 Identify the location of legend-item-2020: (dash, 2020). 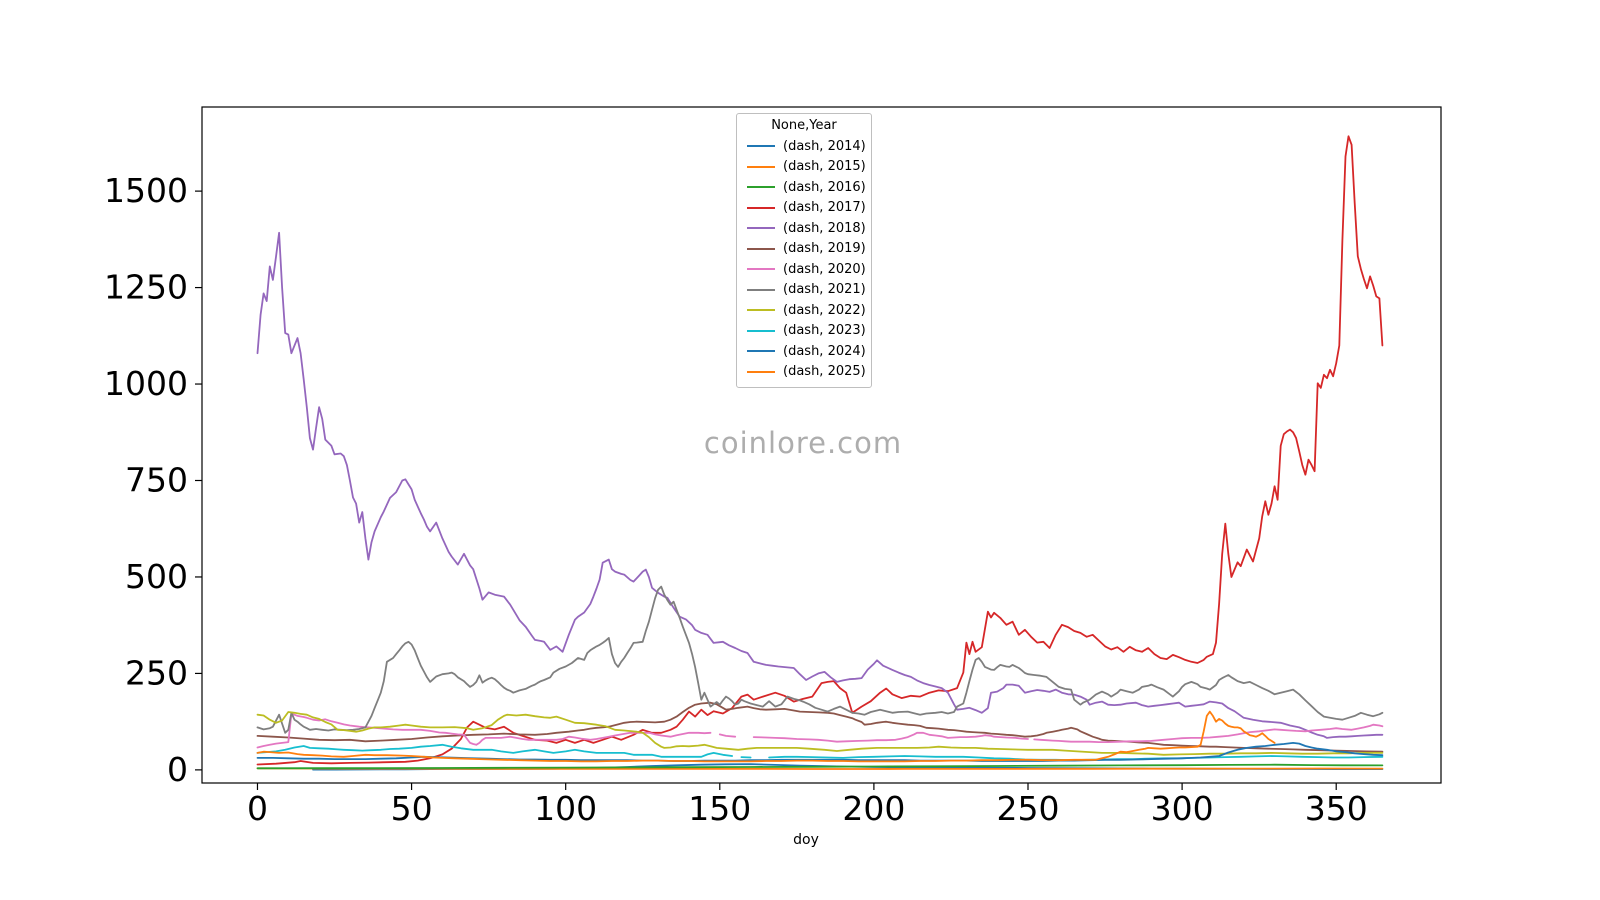
(804, 269).